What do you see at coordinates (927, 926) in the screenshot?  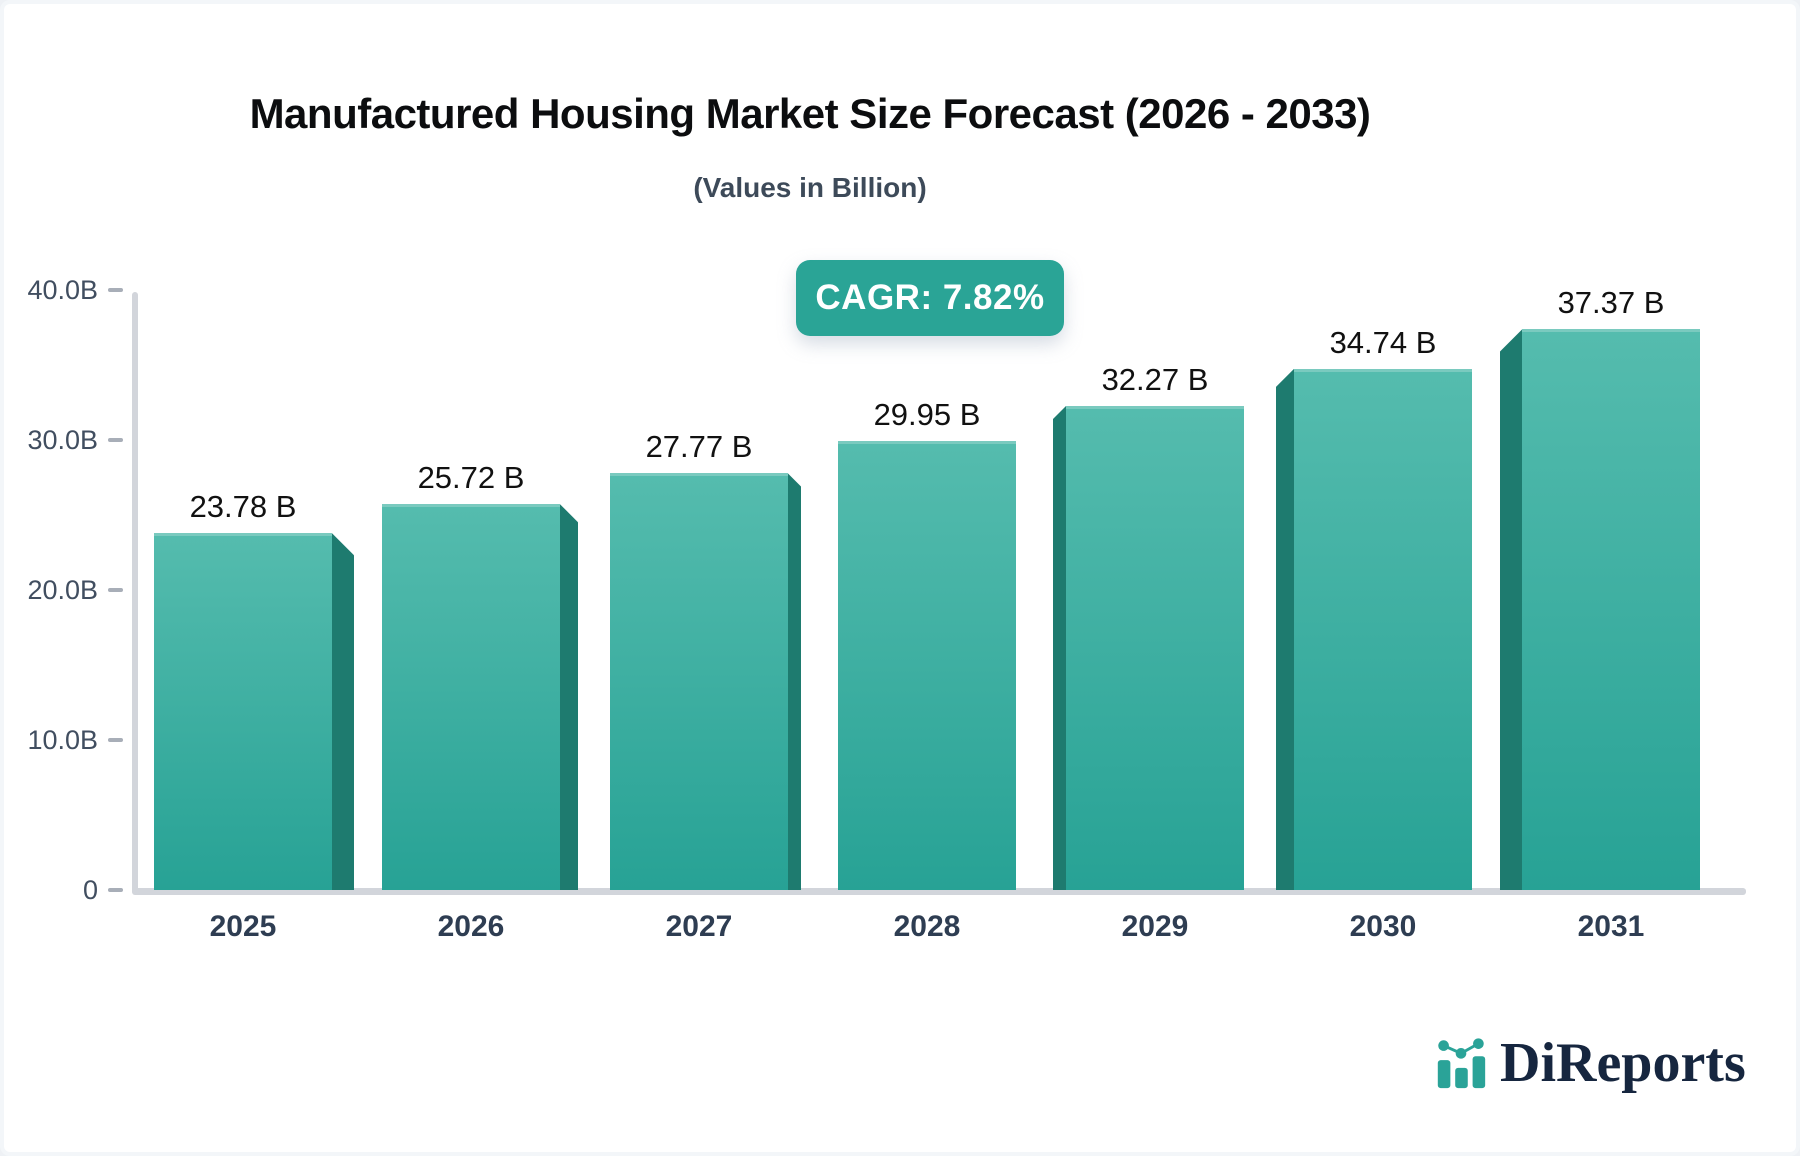 I see `x-axis-label-2028: 2028` at bounding box center [927, 926].